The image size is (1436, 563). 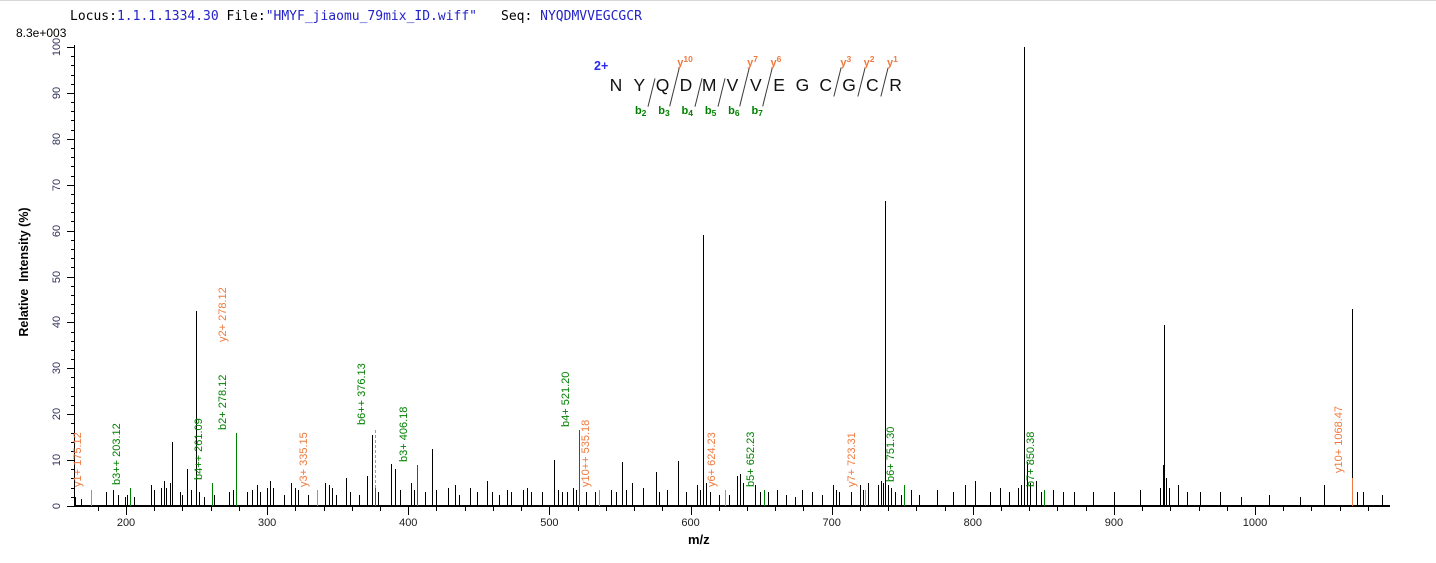 What do you see at coordinates (1114, 523) in the screenshot?
I see `x-tick-label: 900` at bounding box center [1114, 523].